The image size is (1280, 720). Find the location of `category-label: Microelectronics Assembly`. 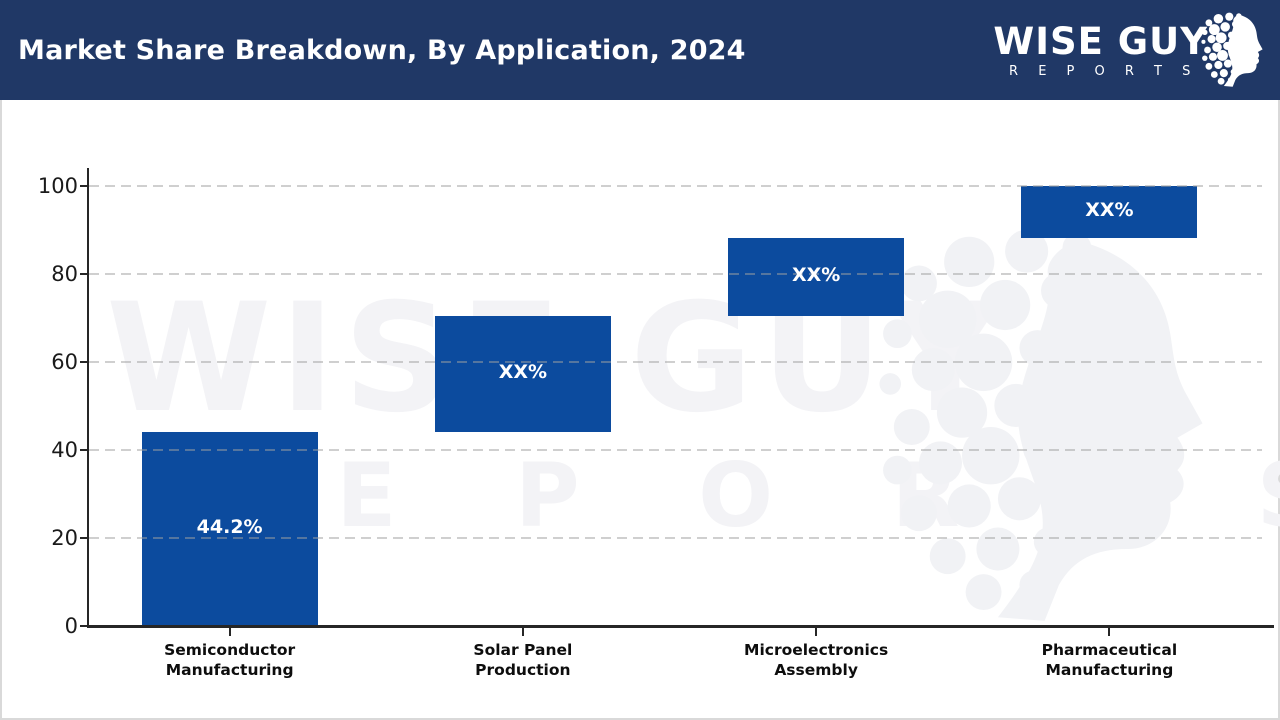

category-label: Microelectronics Assembly is located at coordinates (816, 660).